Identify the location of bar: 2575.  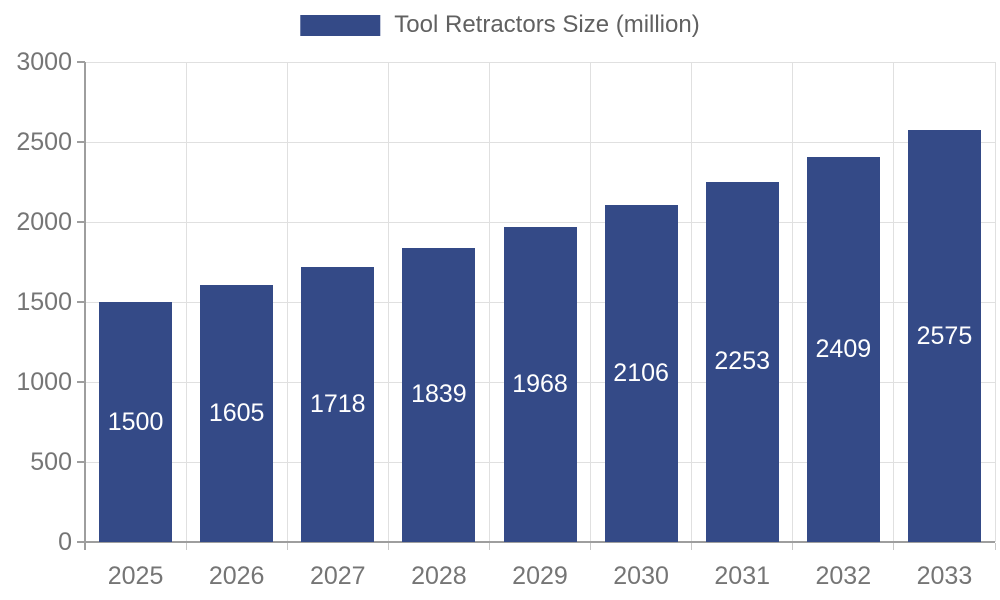
(944, 336).